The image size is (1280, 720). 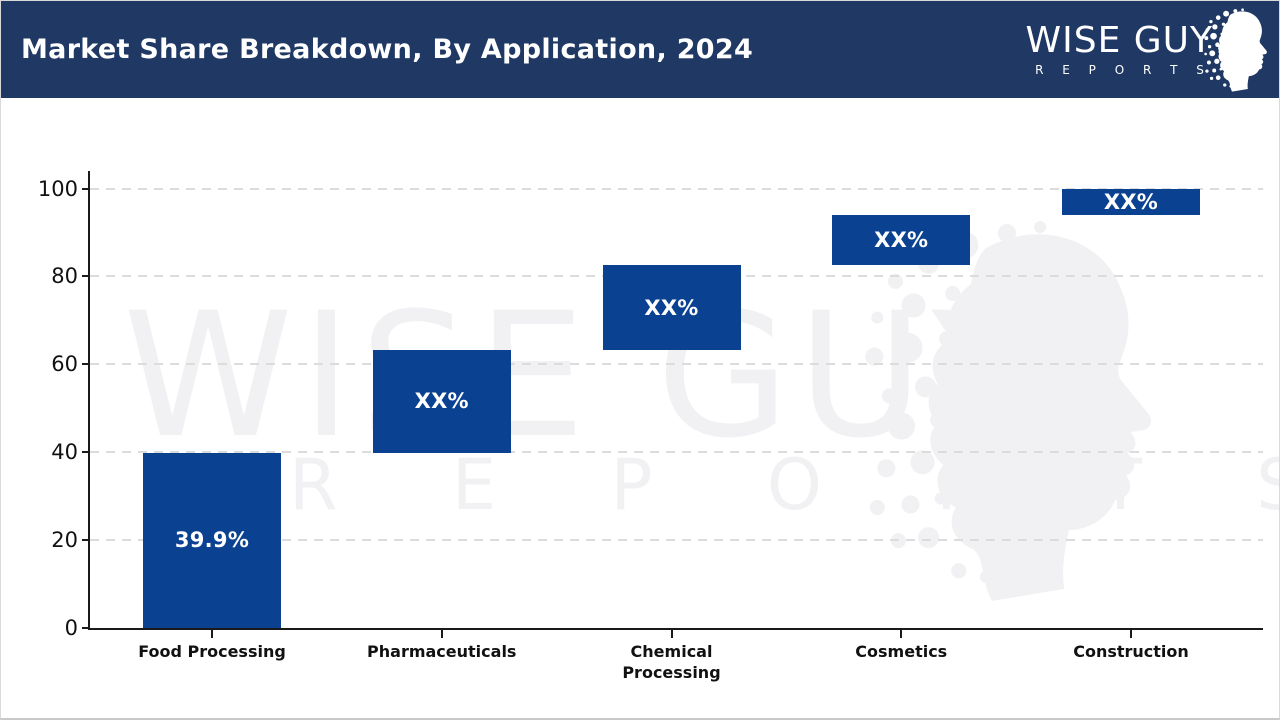 I want to click on x-category-label: Food Processing, so click(x=212, y=651).